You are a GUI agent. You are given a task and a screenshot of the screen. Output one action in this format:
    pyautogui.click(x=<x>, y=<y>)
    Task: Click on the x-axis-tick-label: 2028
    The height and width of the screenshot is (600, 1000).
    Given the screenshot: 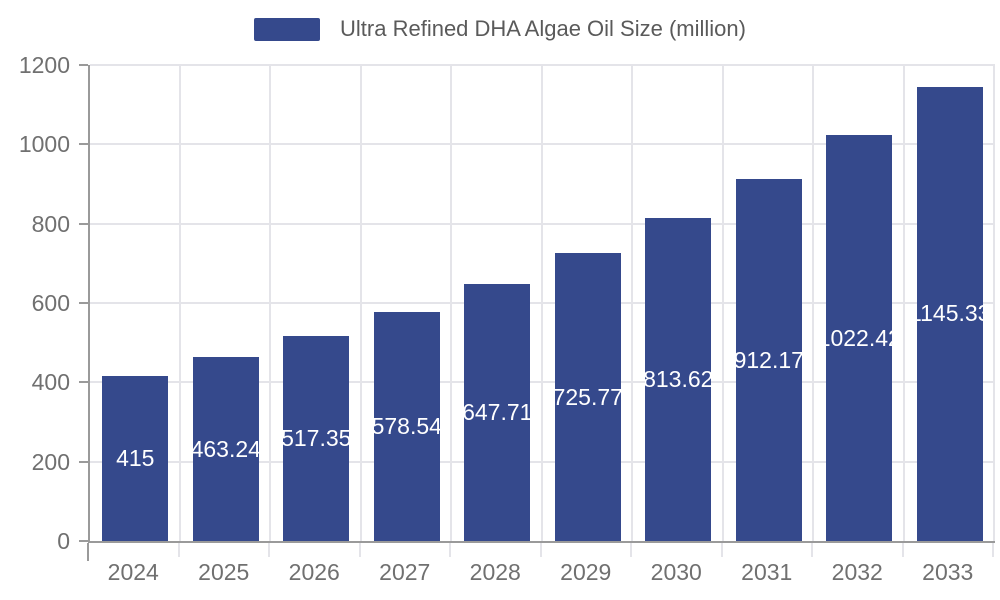 What is the action you would take?
    pyautogui.click(x=495, y=572)
    